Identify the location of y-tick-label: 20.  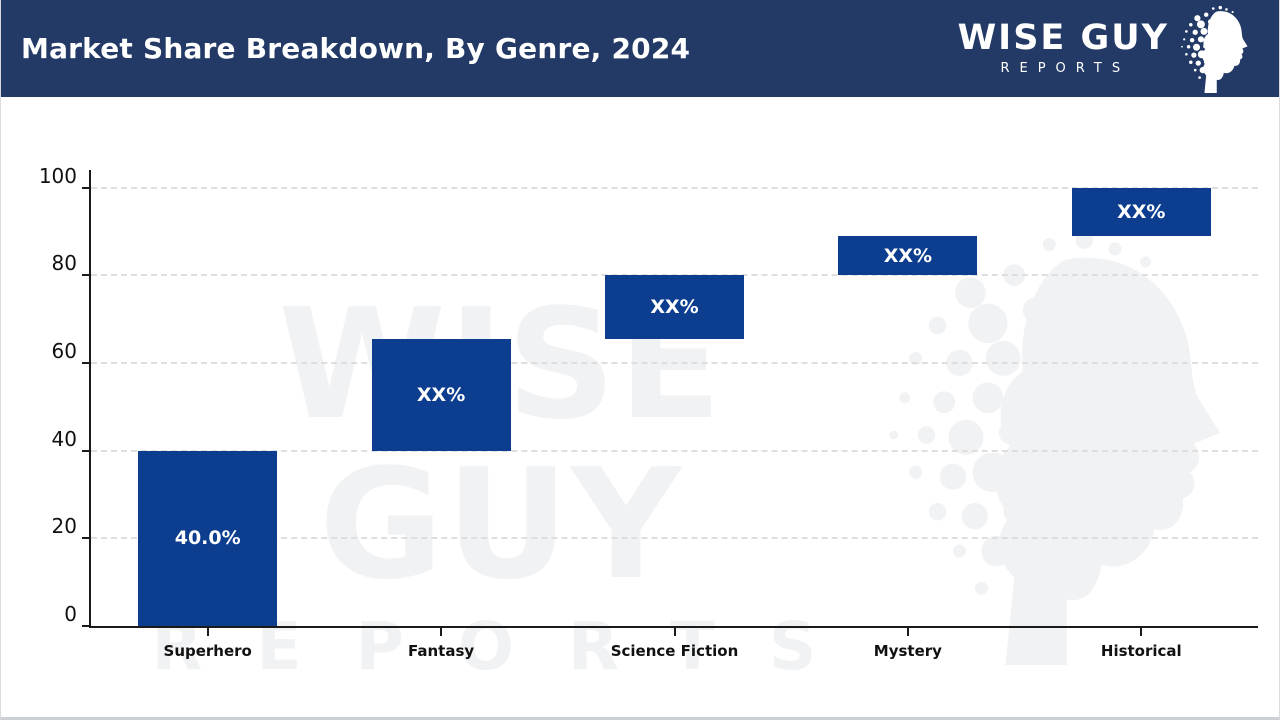
(64, 526).